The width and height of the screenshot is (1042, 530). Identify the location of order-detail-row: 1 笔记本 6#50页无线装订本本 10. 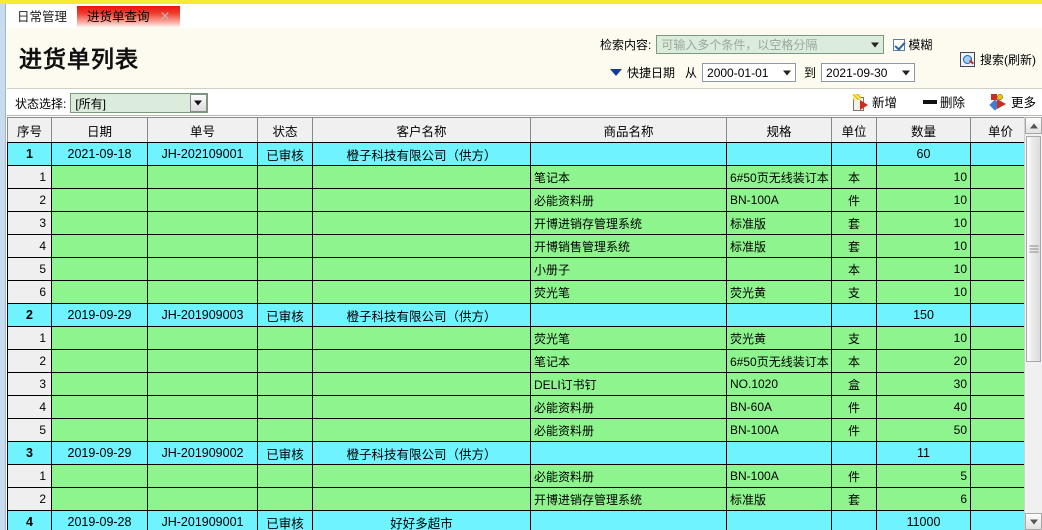
(519, 177).